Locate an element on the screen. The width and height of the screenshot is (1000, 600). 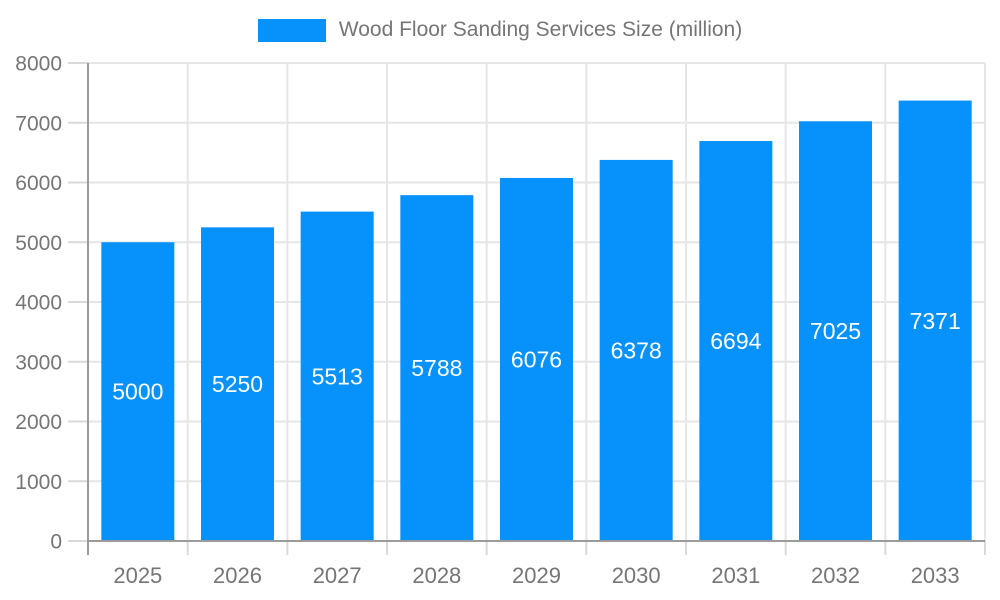
x-tick-label: 2032 is located at coordinates (835, 575).